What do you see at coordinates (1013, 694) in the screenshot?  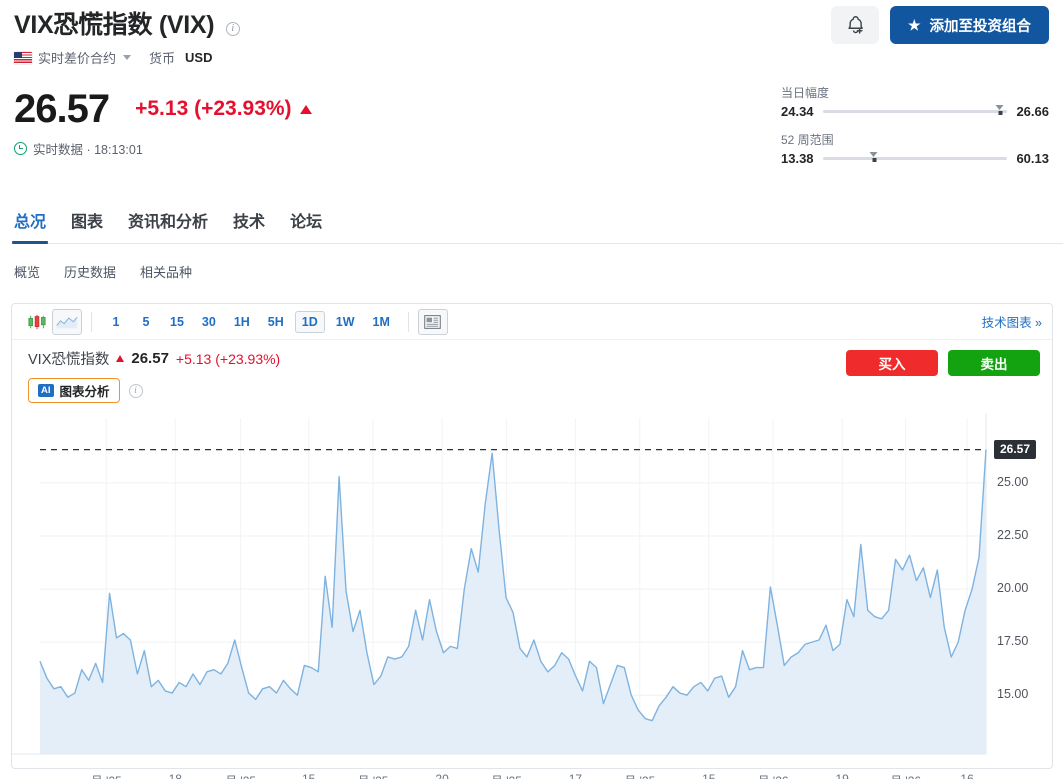 I see `y-axis-tick: 15.00` at bounding box center [1013, 694].